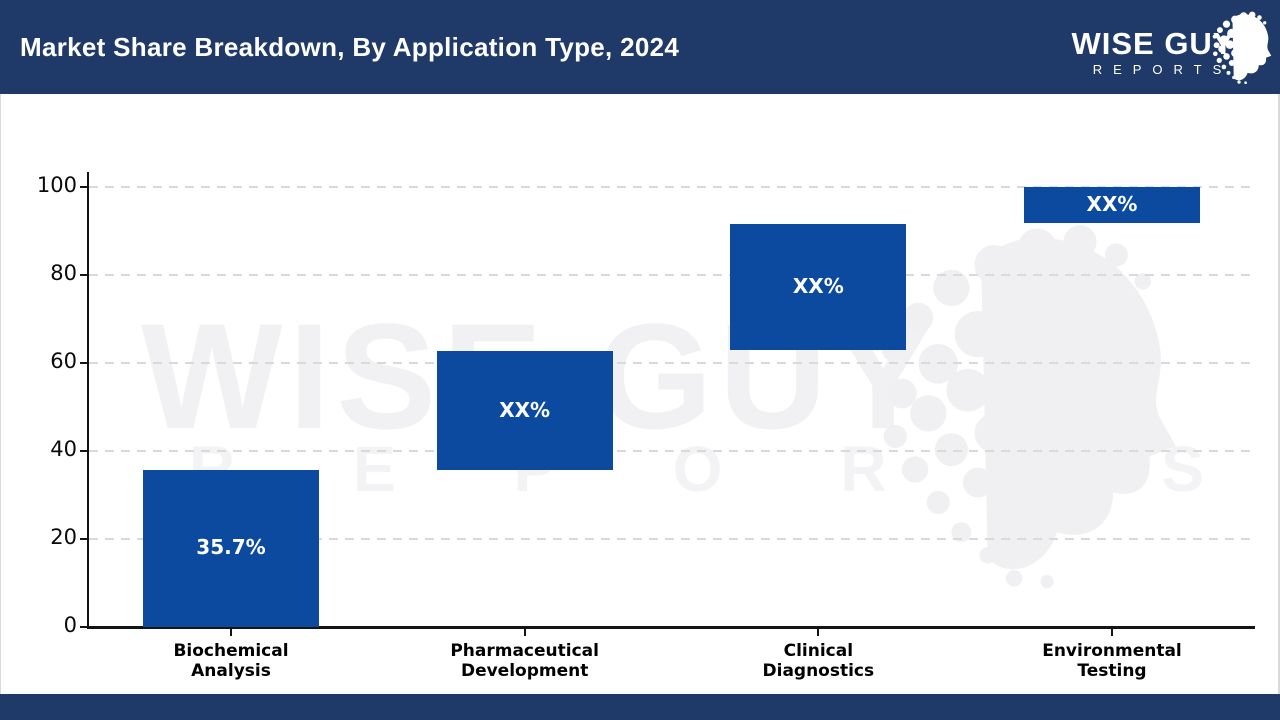 The width and height of the screenshot is (1280, 720). What do you see at coordinates (231, 651) in the screenshot?
I see `x-tick-label-line: Biochemical` at bounding box center [231, 651].